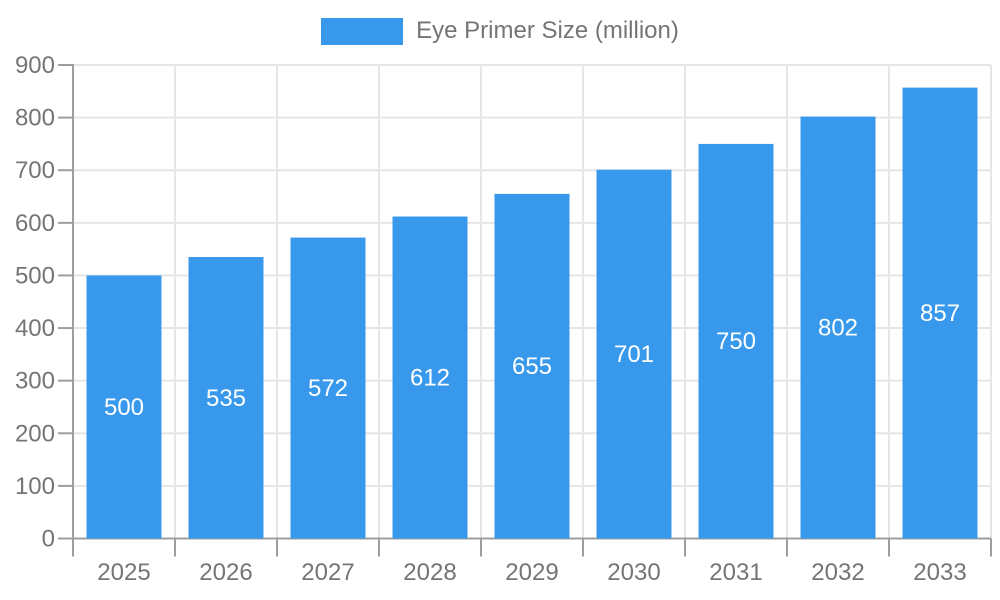 This screenshot has height=600, width=1000. I want to click on legend-swatch, so click(362, 31).